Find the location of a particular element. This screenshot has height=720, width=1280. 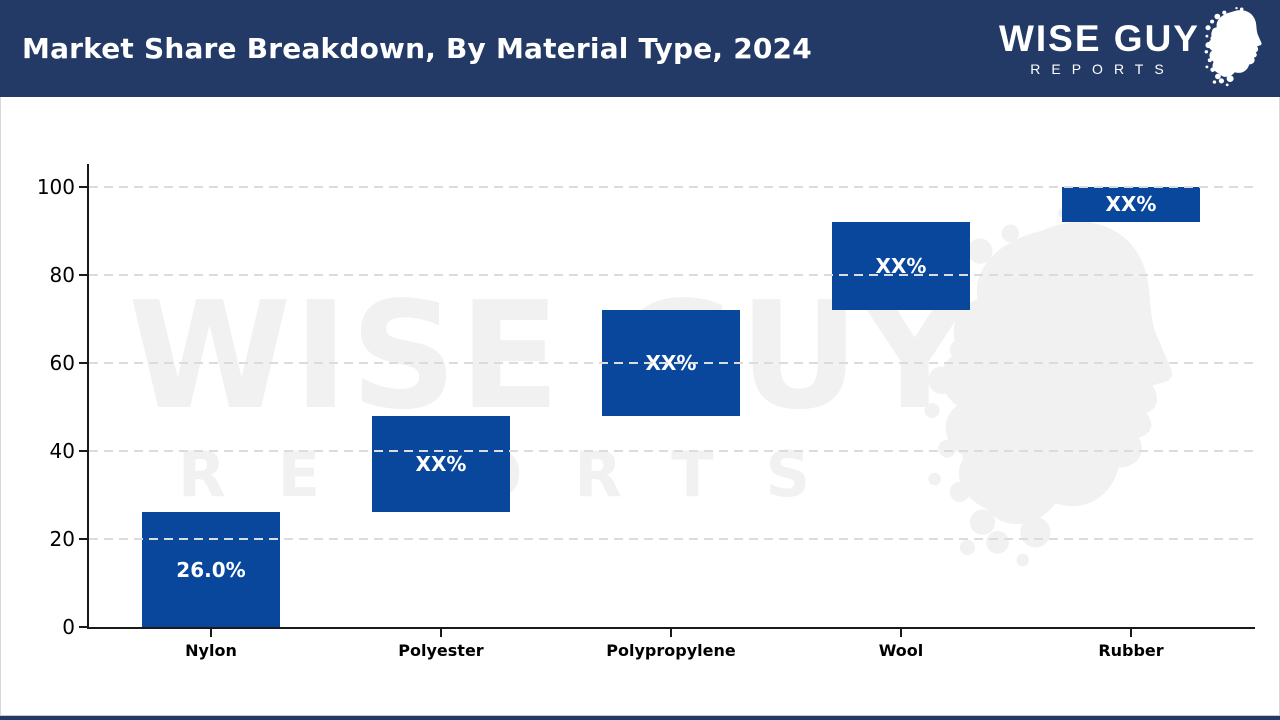

wiseguy-logo: WISE GUY REPORTS is located at coordinates (1130, 48).